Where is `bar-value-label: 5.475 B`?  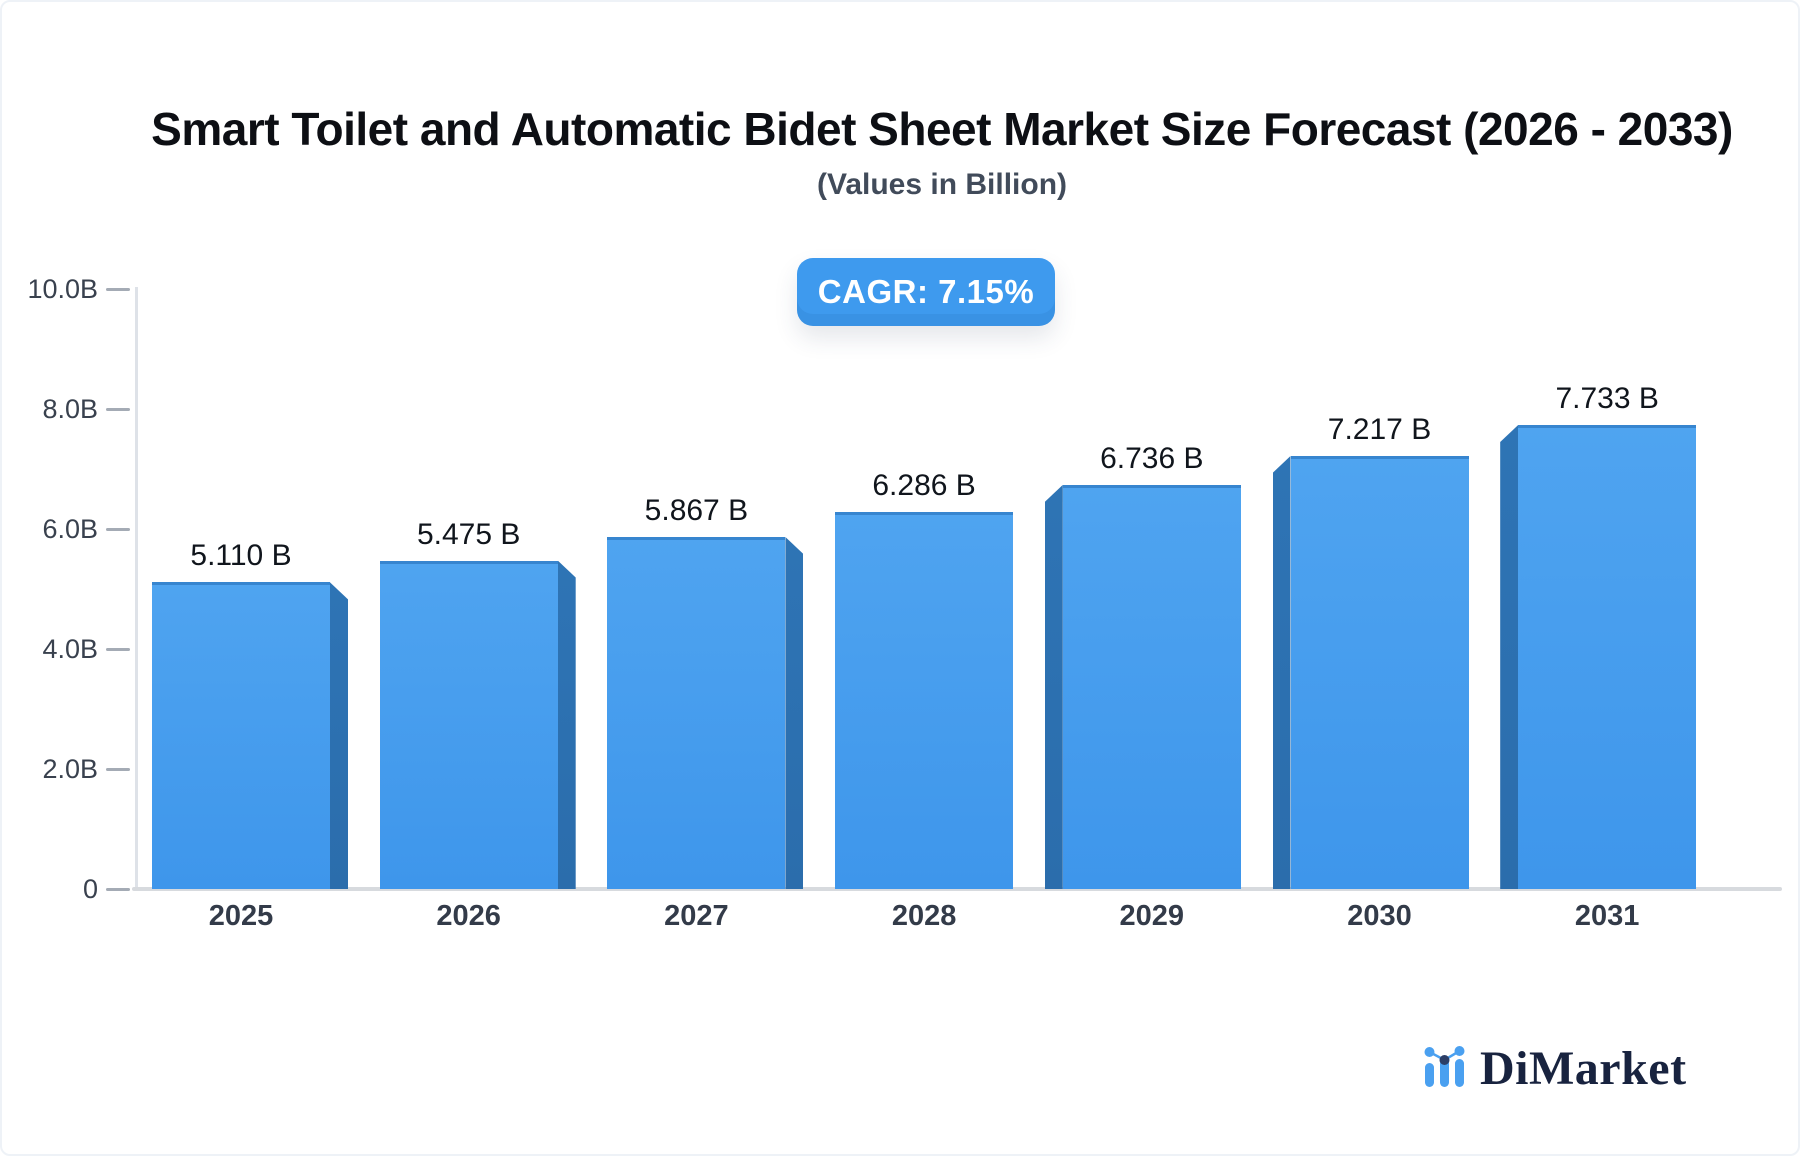 bar-value-label: 5.475 B is located at coordinates (468, 534).